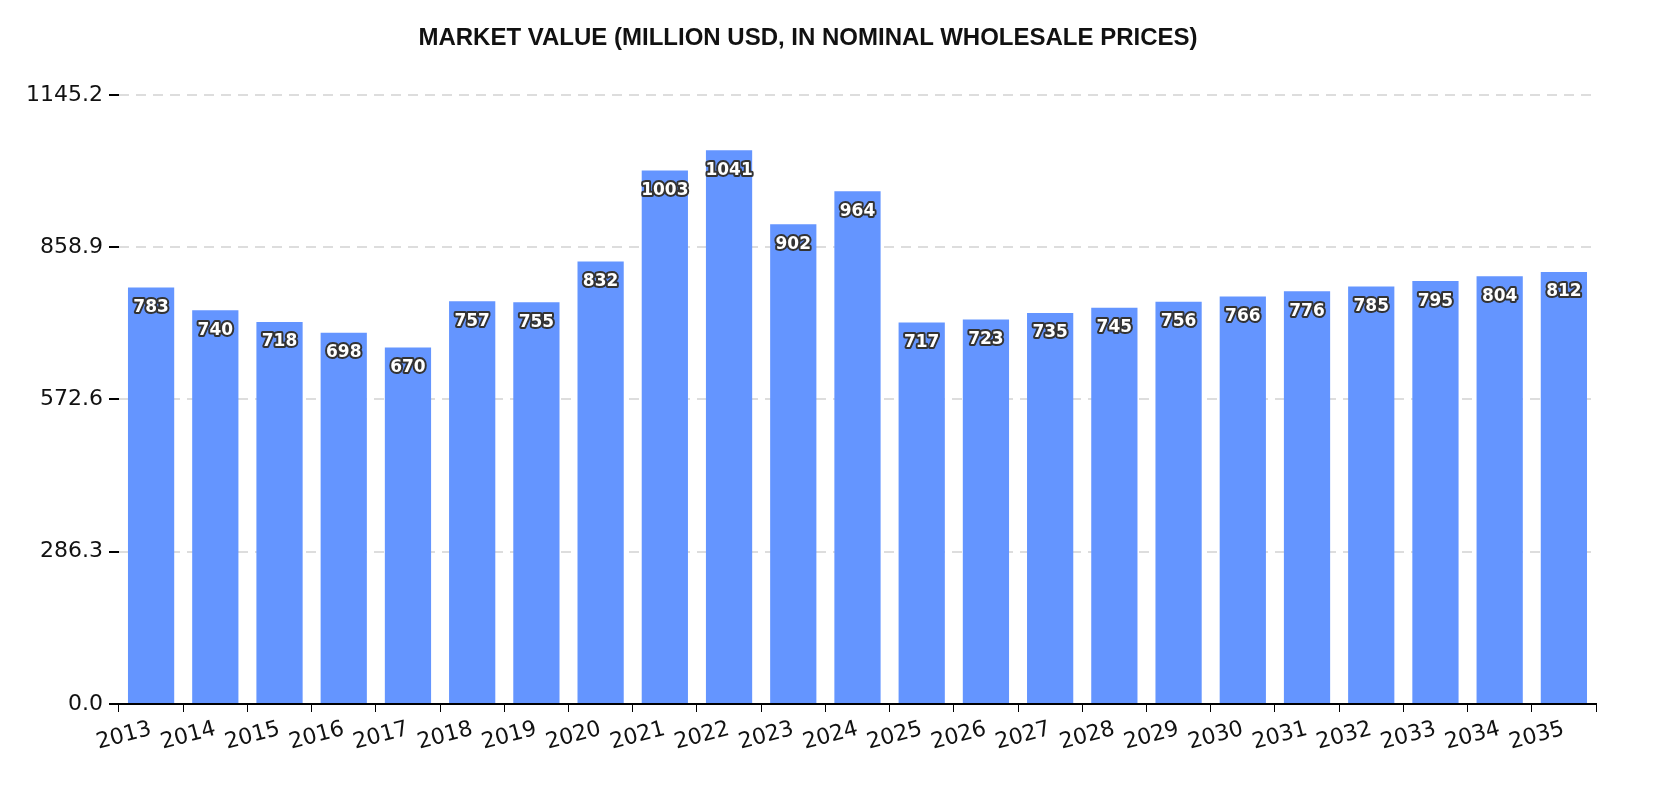  I want to click on data-label: 964, so click(857, 209).